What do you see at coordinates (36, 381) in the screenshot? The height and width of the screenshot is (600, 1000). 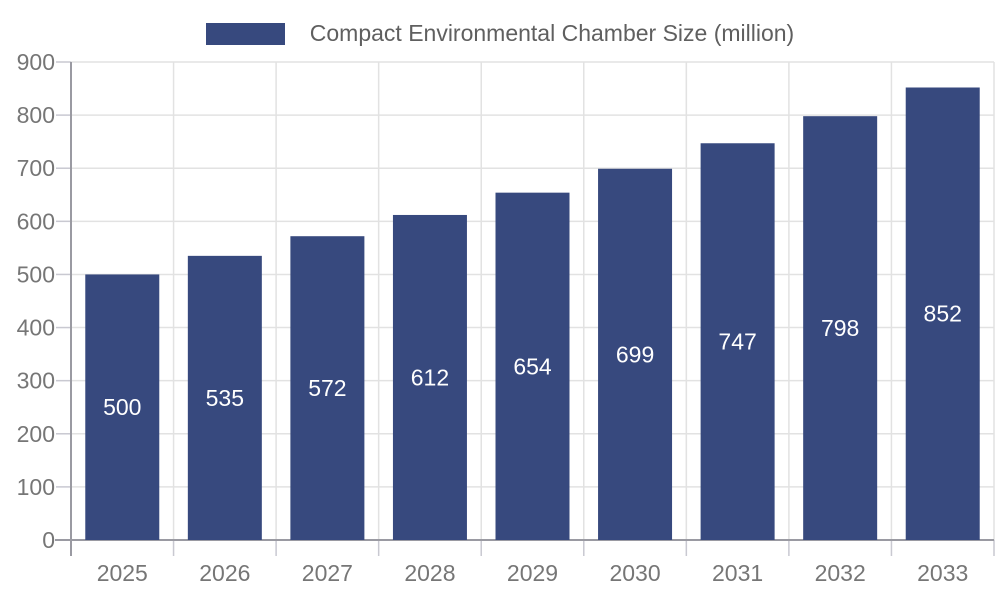 I see `y-tick-label: 300` at bounding box center [36, 381].